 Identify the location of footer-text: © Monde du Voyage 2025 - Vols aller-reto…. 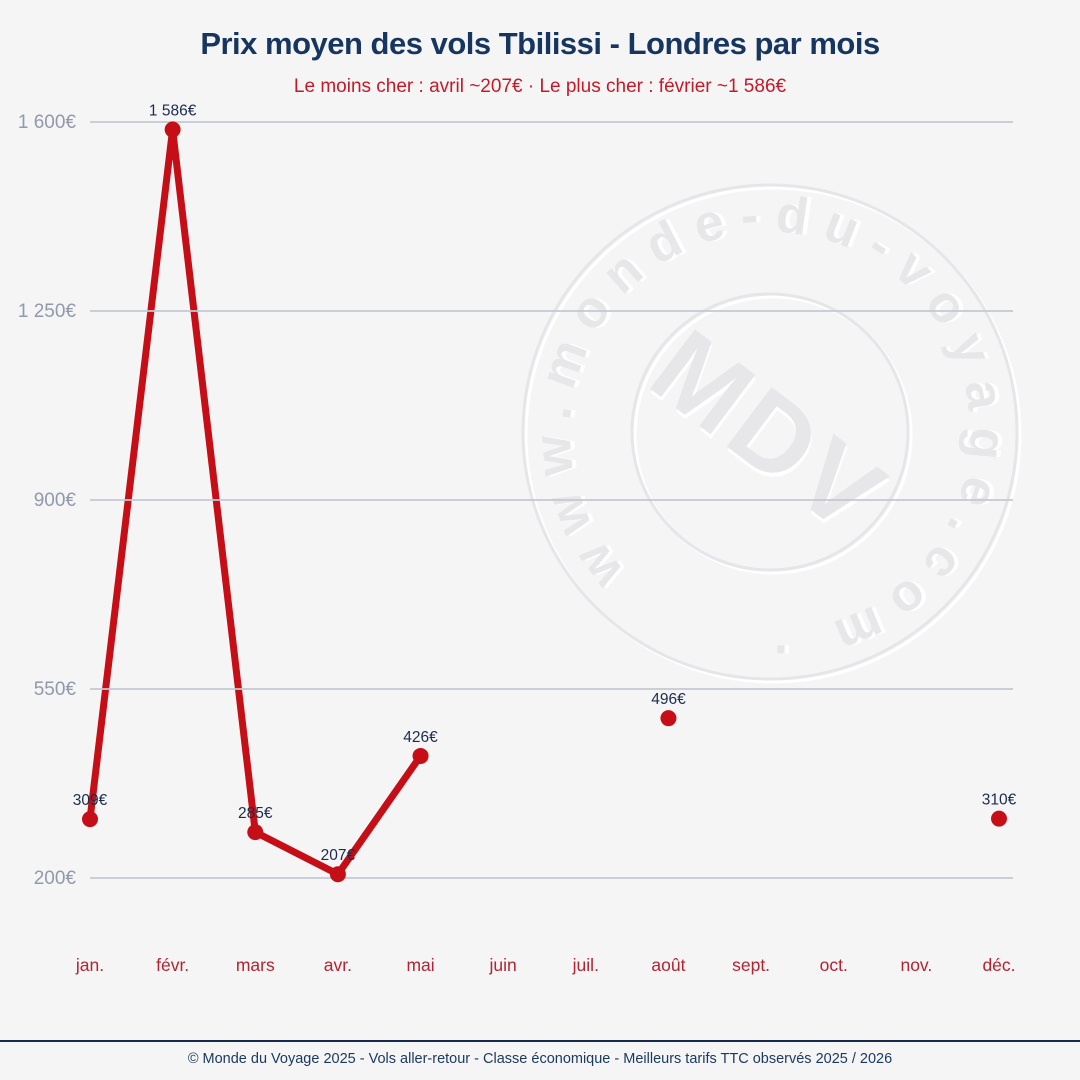
(540, 1059).